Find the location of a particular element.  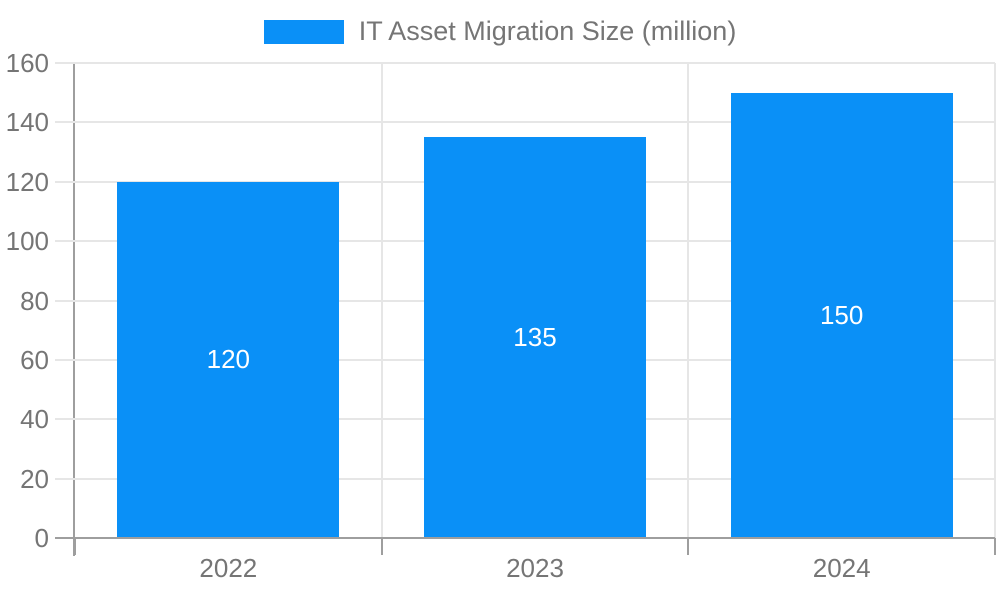

y-tick-label: 80 is located at coordinates (34, 300).